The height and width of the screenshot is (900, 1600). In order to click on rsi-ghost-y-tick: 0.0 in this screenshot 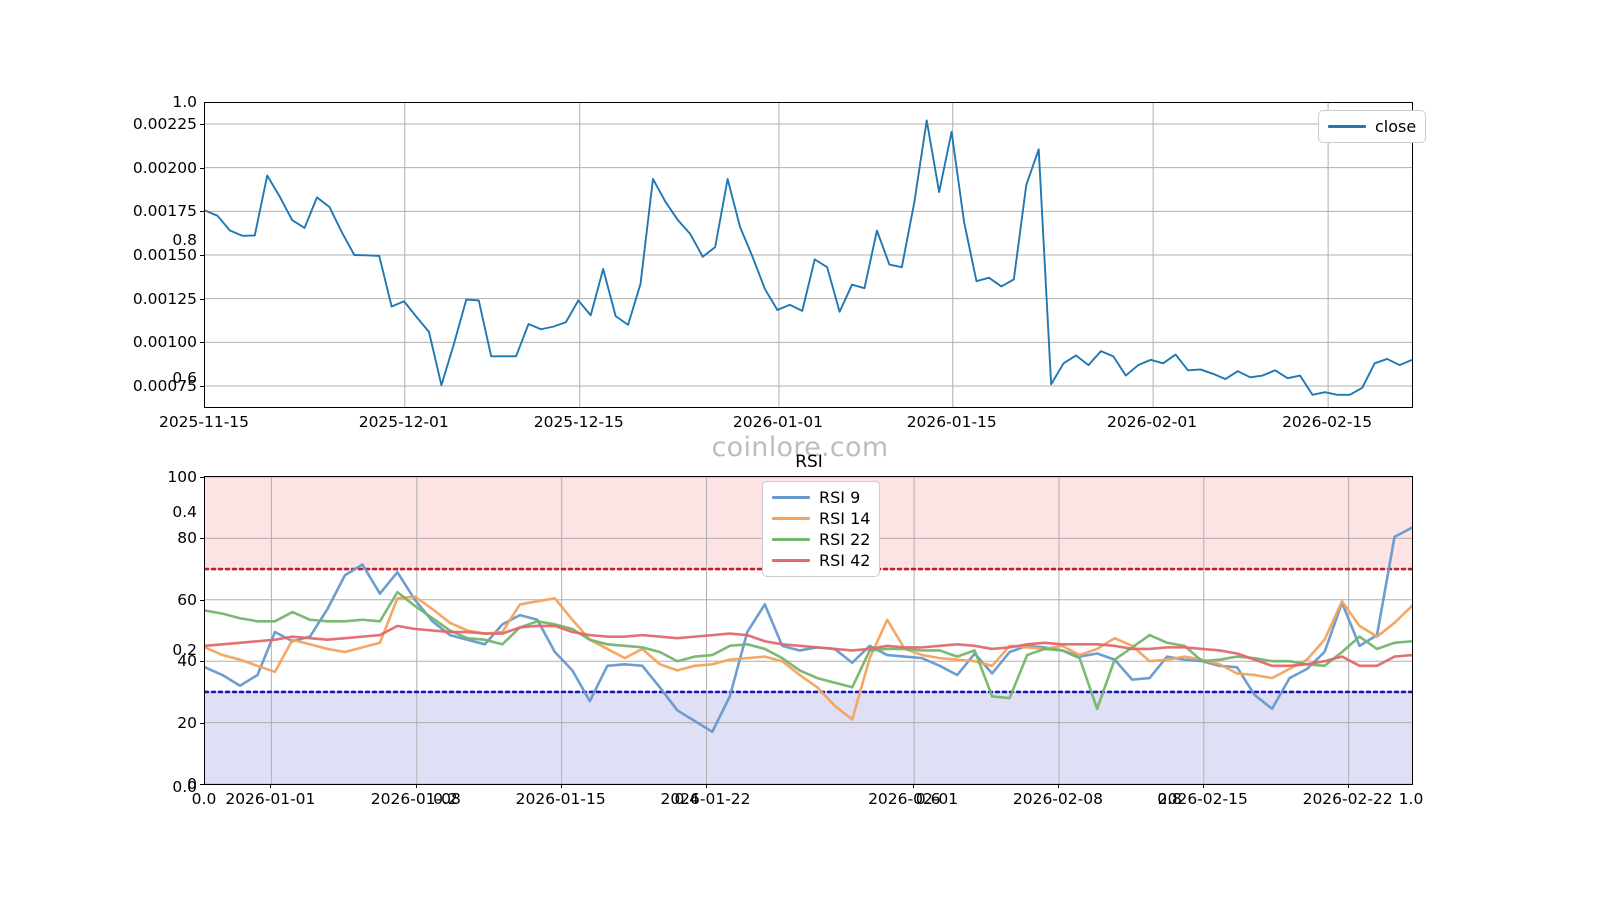, I will do `click(184, 787)`.